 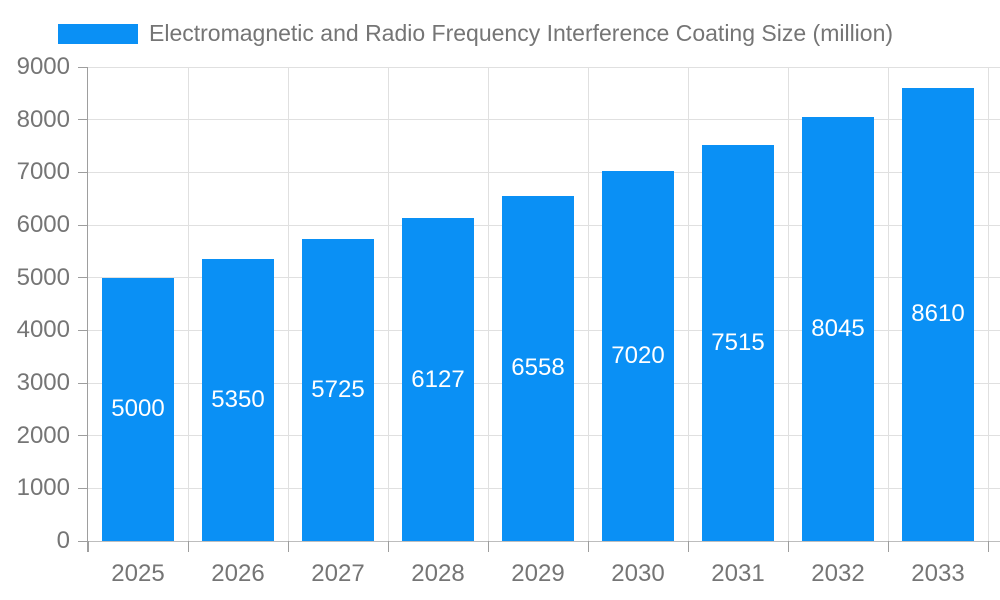 I want to click on bar-value-label: 5000, so click(x=138, y=409).